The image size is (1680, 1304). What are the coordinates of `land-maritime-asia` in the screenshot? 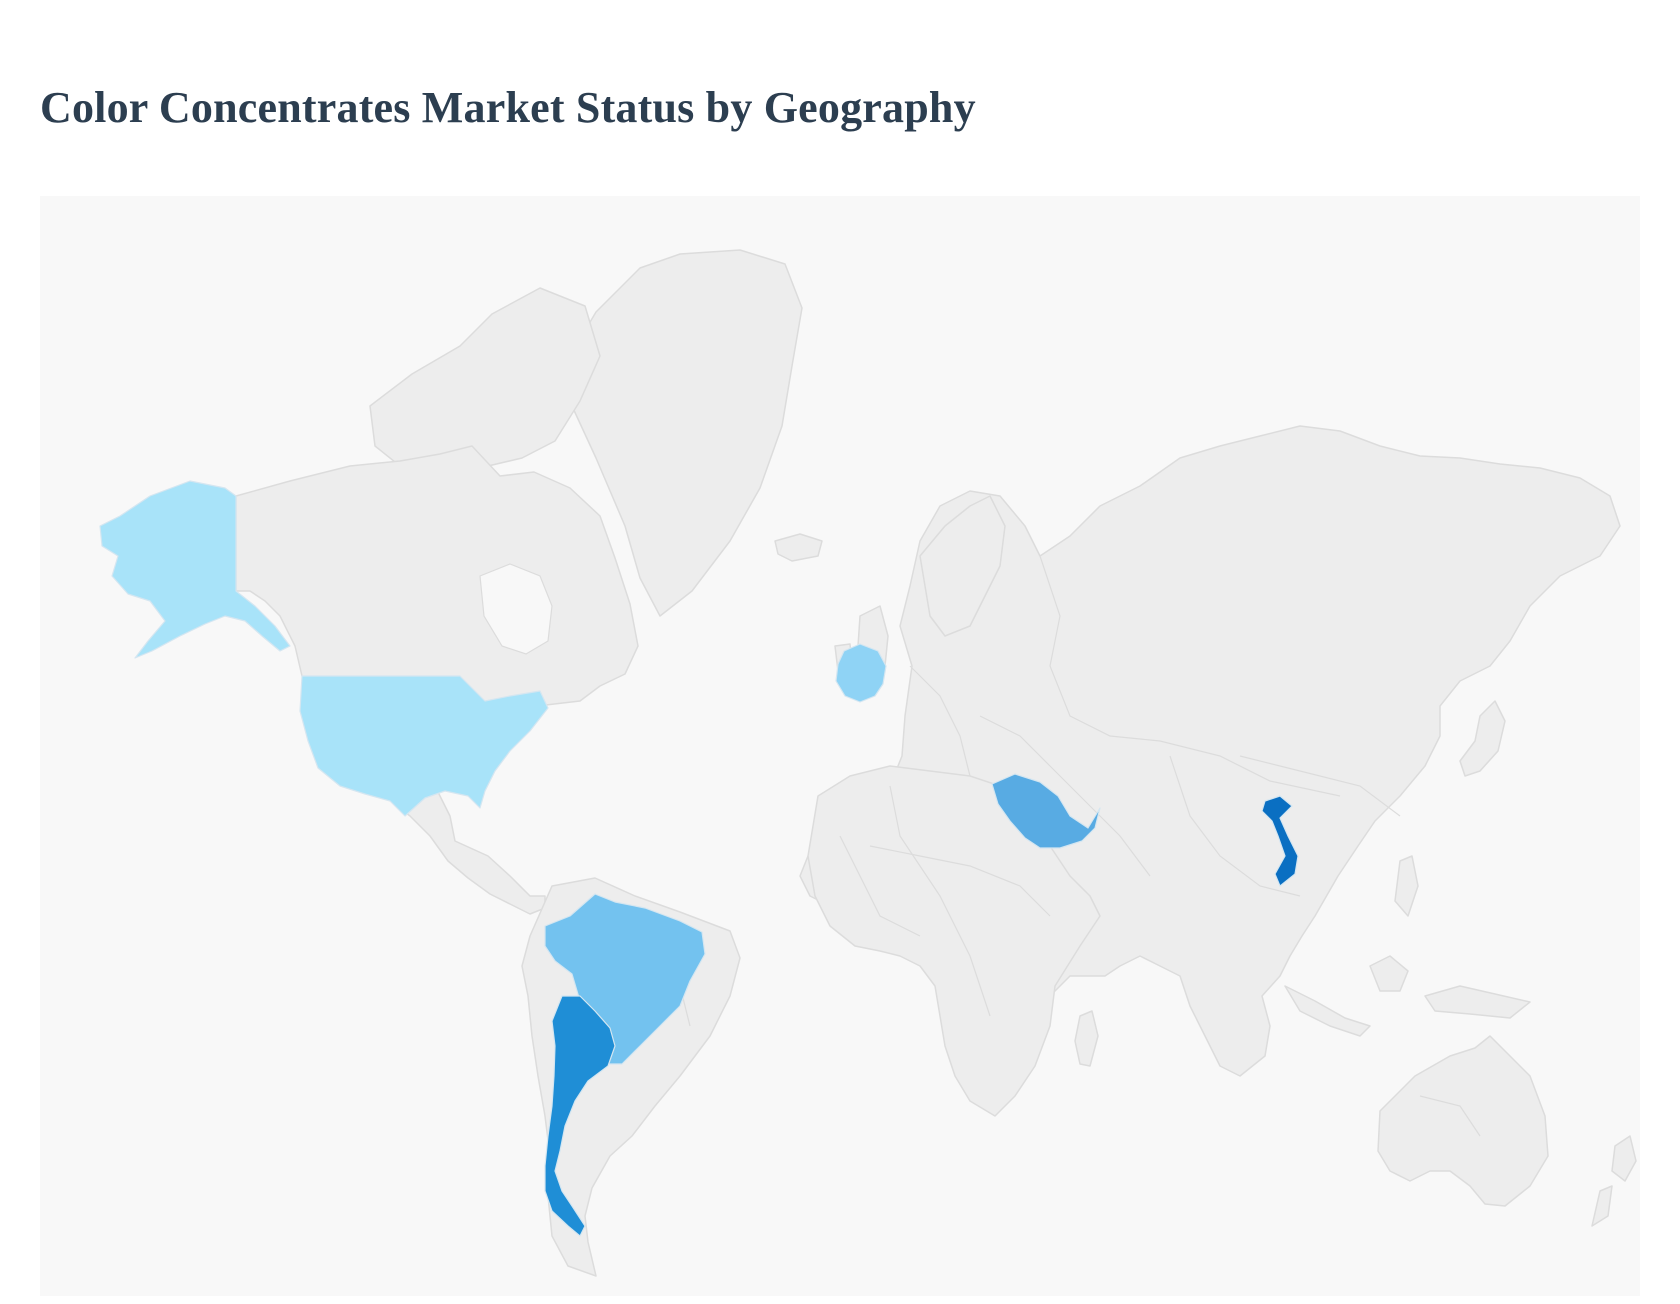 It's located at (1407, 946).